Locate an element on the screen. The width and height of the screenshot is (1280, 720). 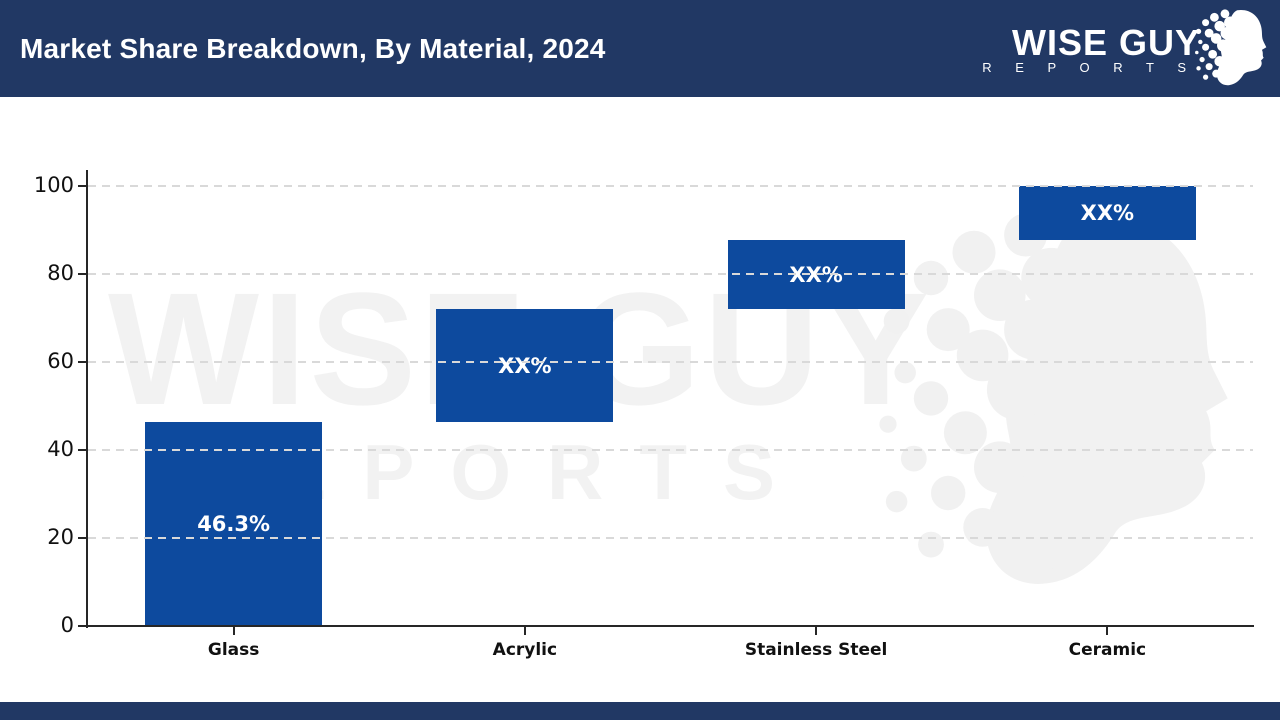
wiseguy-face-icon is located at coordinates (1231, 47).